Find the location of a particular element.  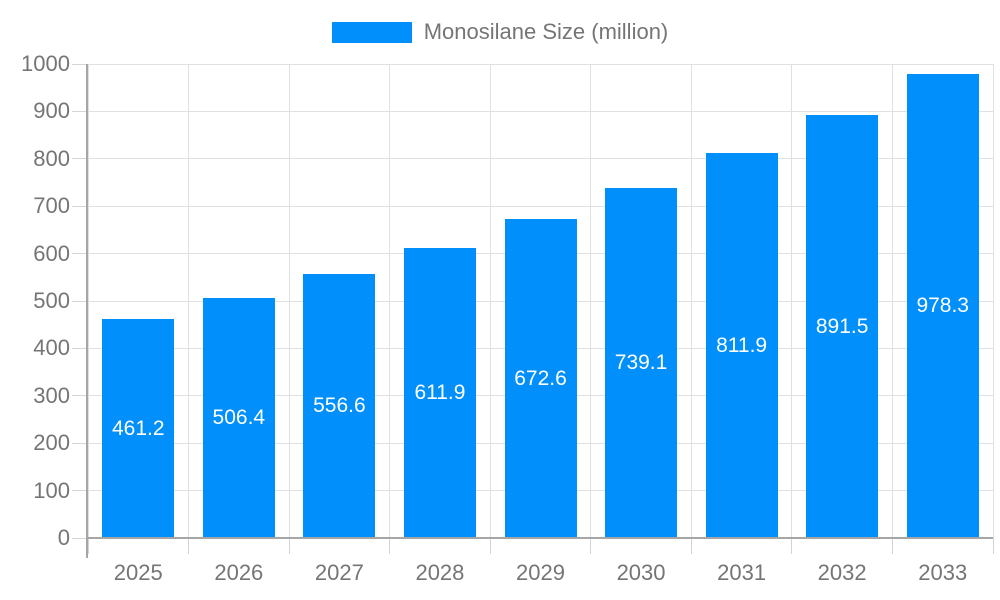

x-axis-label: 2026 is located at coordinates (239, 572).